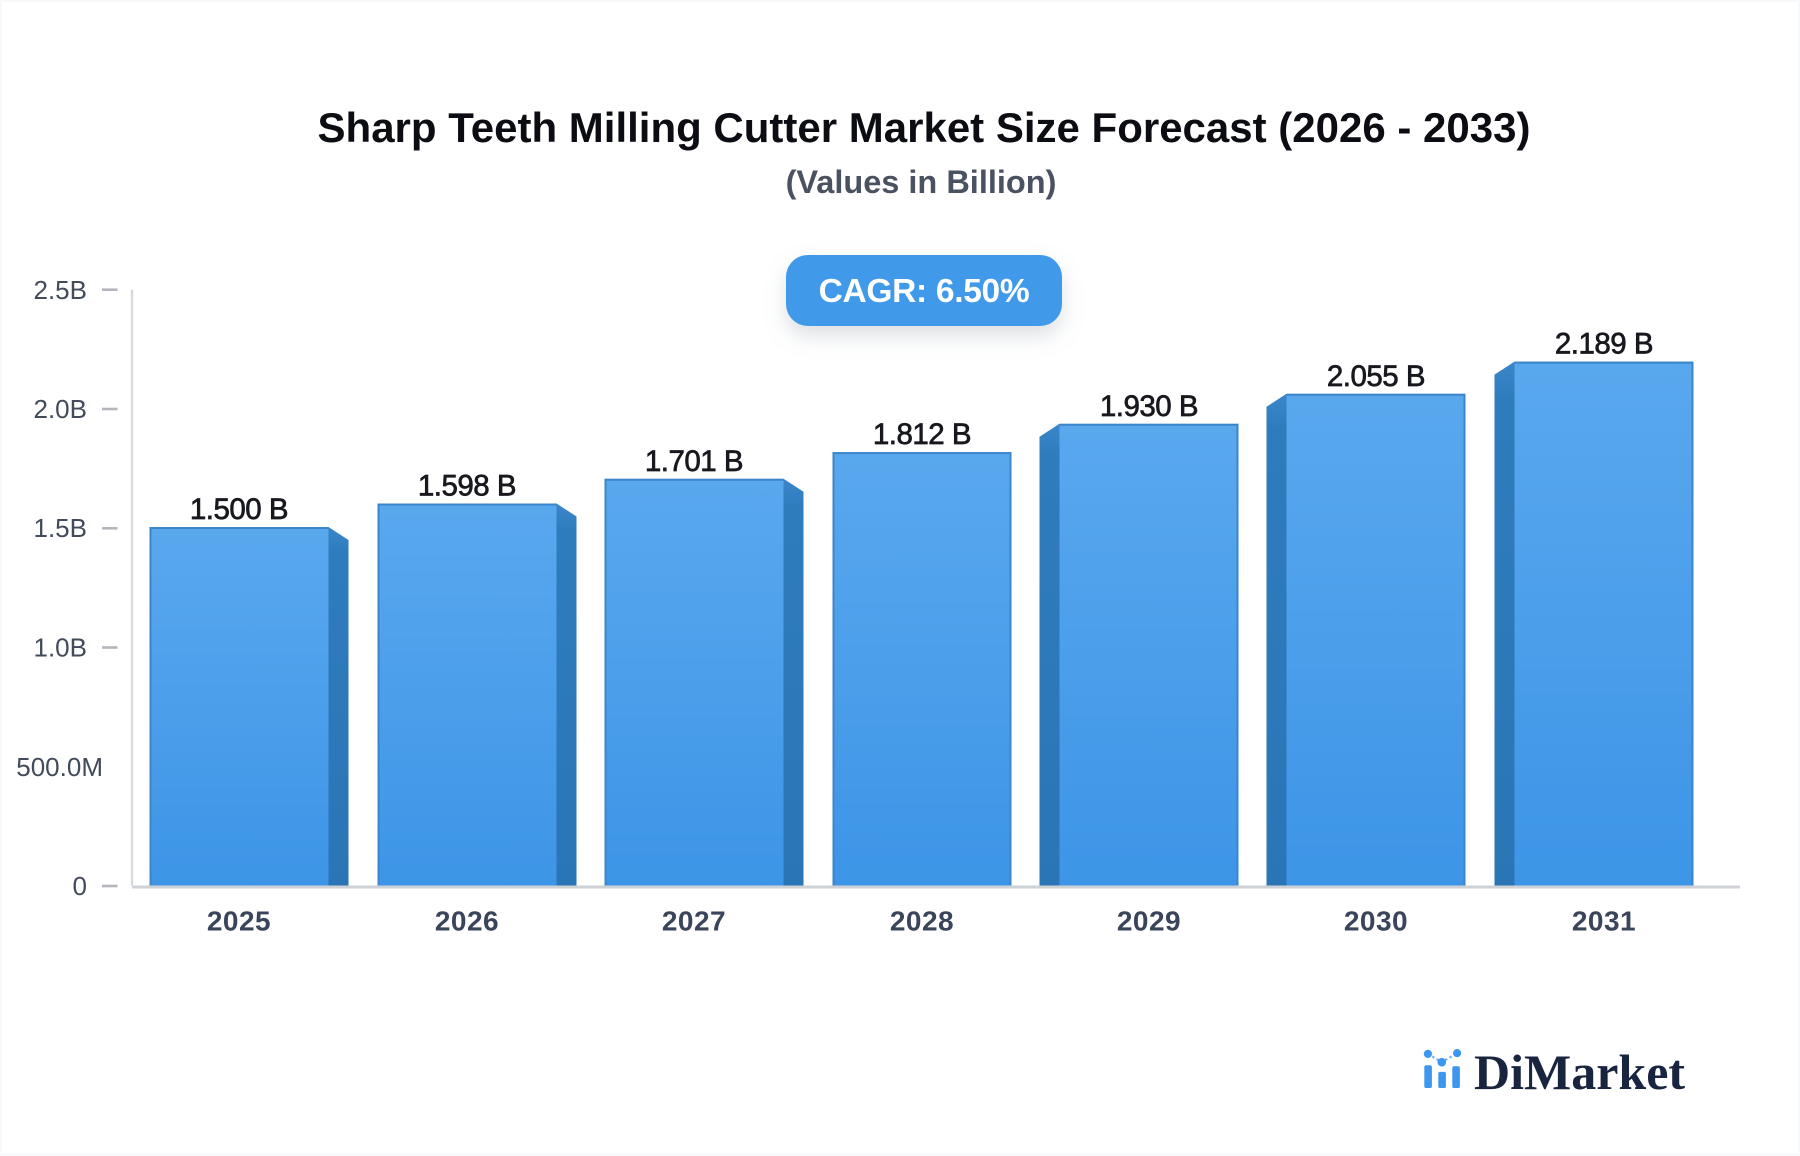  I want to click on svg-text: 2031, so click(1604, 921).